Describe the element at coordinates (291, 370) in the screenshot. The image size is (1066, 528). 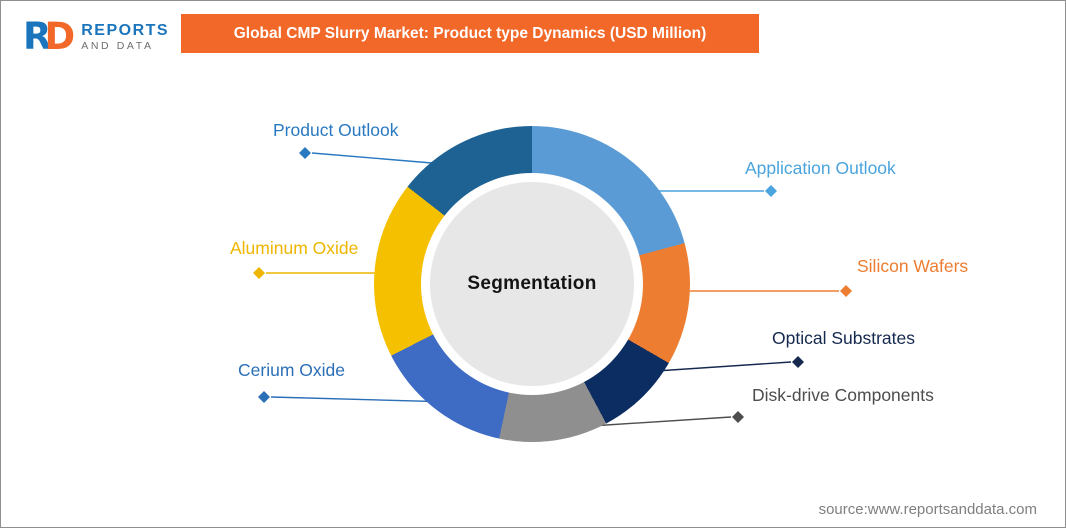
I see `label-cerium-oxide: Cerium Oxide` at that location.